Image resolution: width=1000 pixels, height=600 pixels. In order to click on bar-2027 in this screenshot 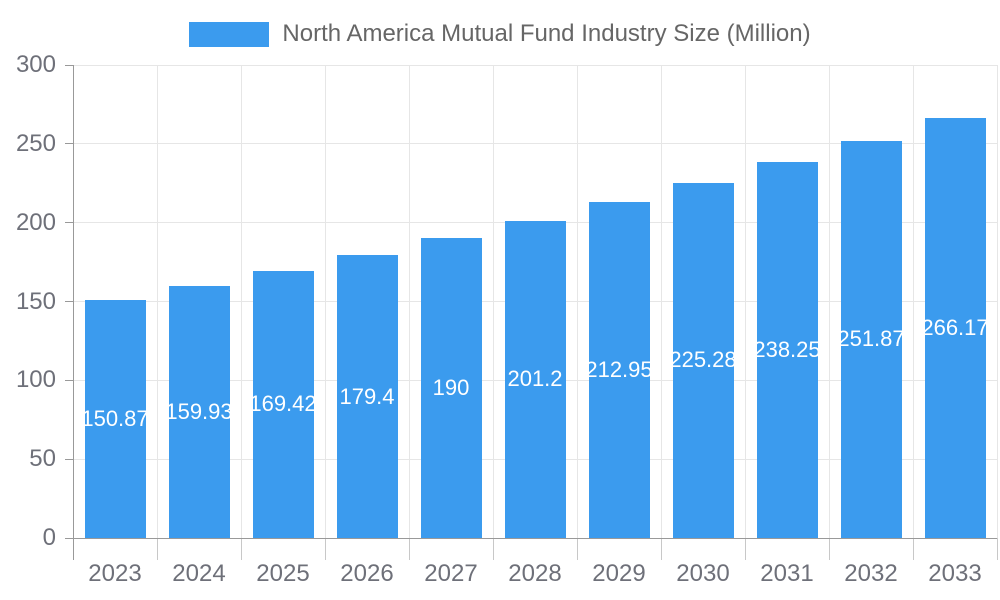, I will do `click(451, 388)`.